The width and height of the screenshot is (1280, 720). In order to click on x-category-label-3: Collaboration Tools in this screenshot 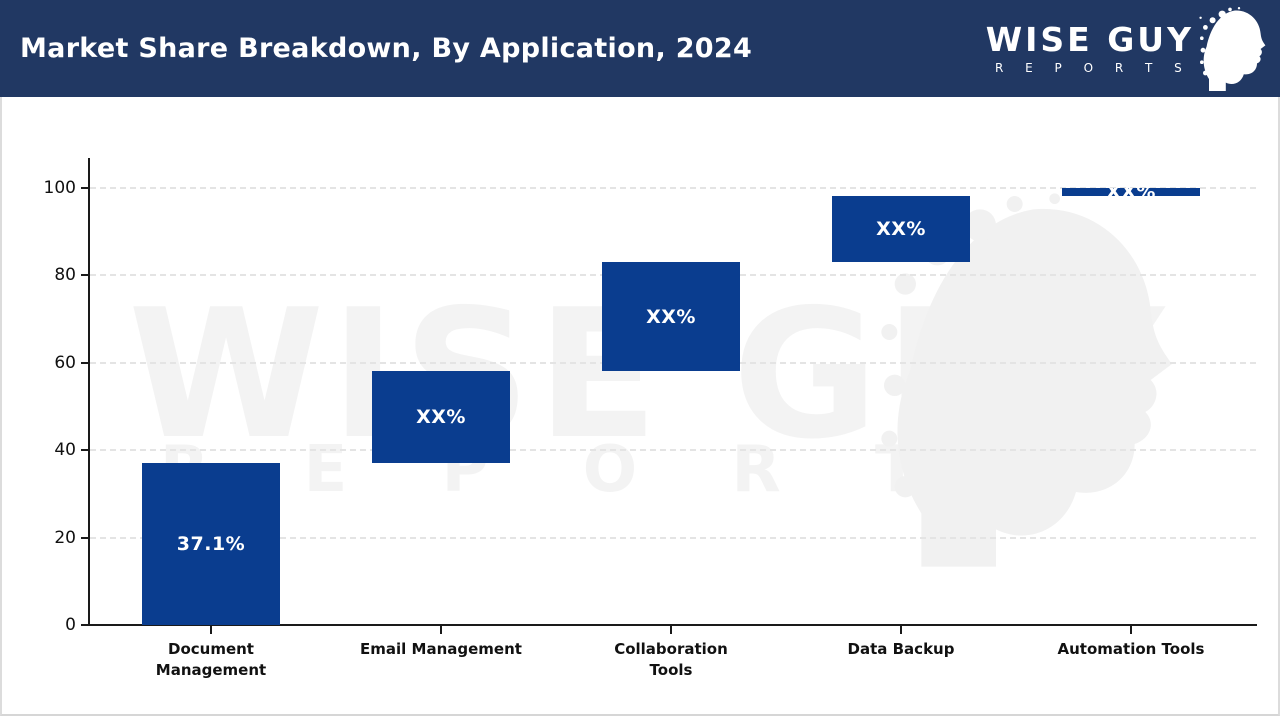, I will do `click(671, 660)`.